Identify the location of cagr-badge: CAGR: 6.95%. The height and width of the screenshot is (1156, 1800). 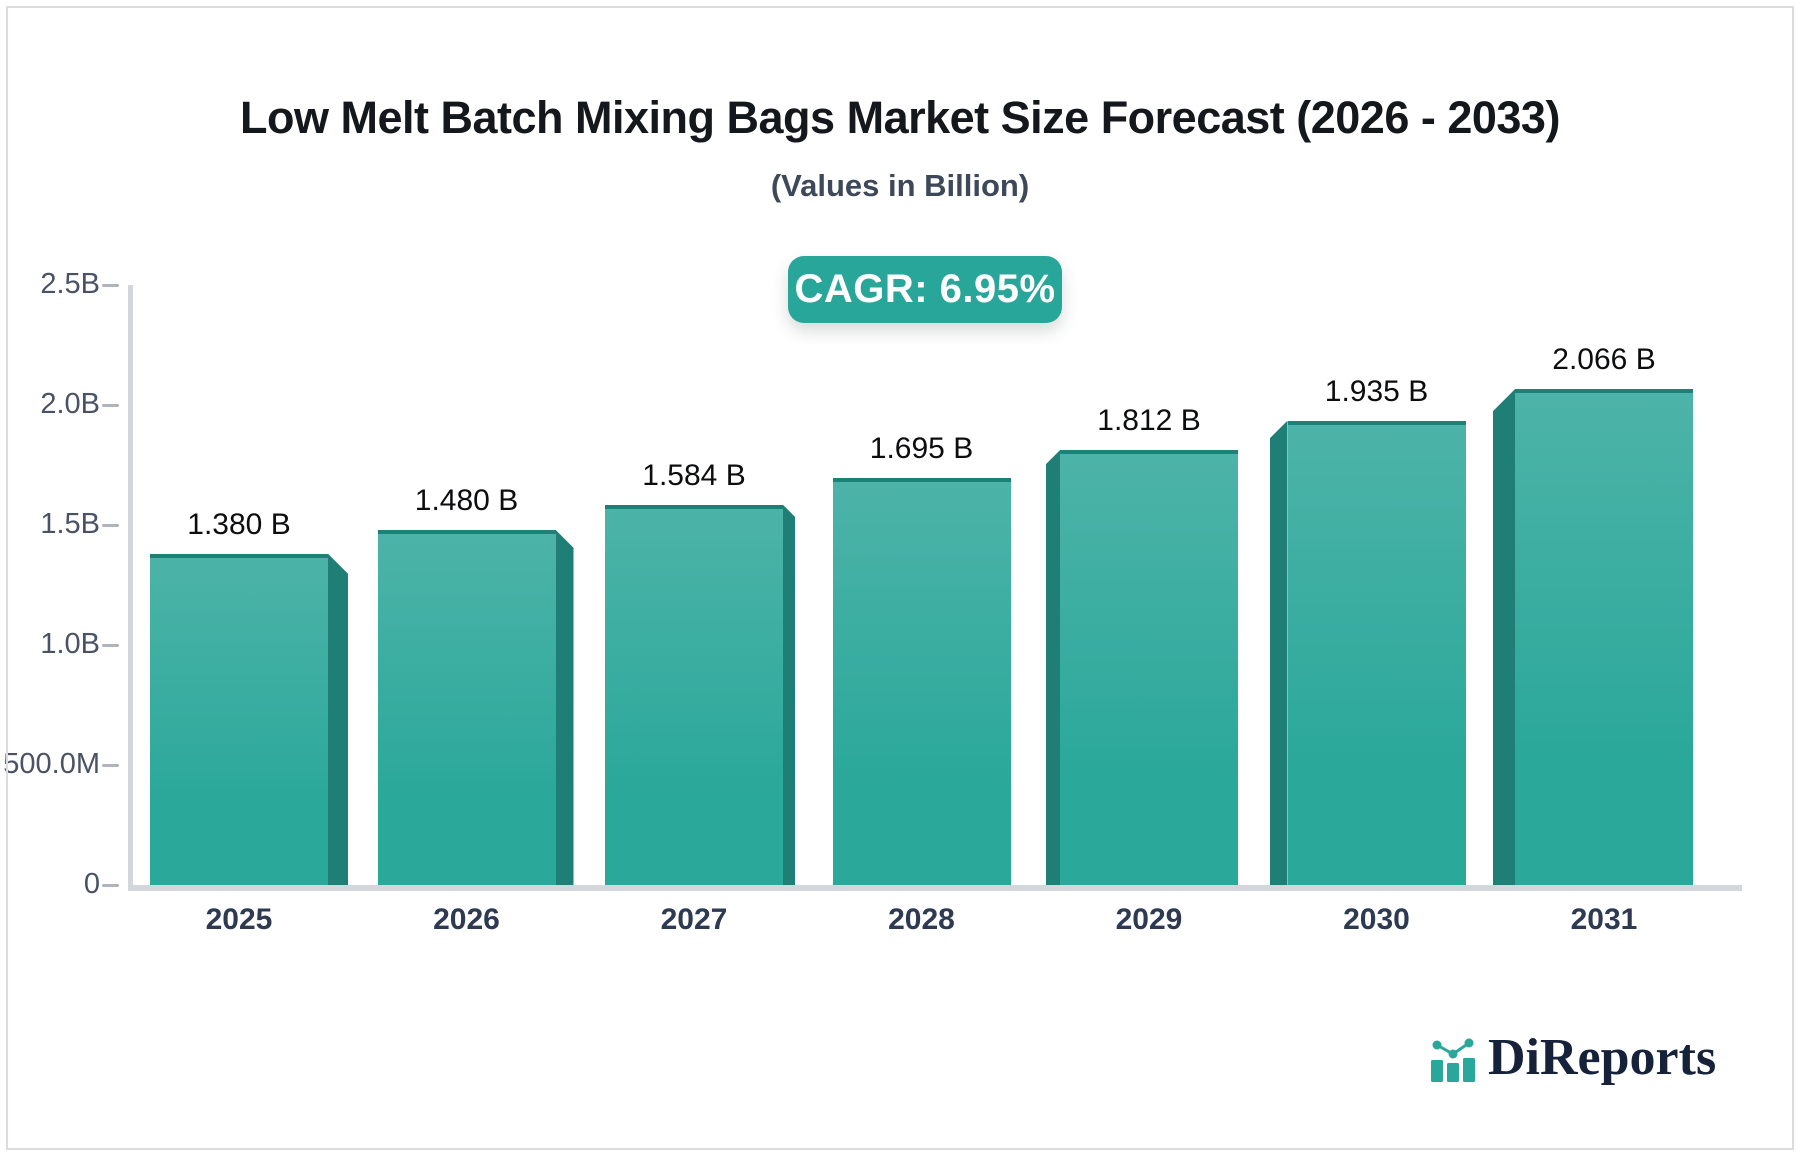
(925, 289).